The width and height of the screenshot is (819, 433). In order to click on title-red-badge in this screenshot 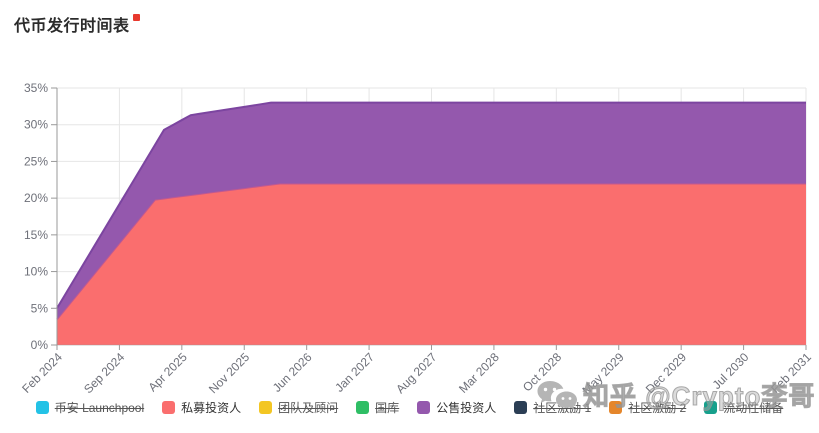, I will do `click(136, 17)`.